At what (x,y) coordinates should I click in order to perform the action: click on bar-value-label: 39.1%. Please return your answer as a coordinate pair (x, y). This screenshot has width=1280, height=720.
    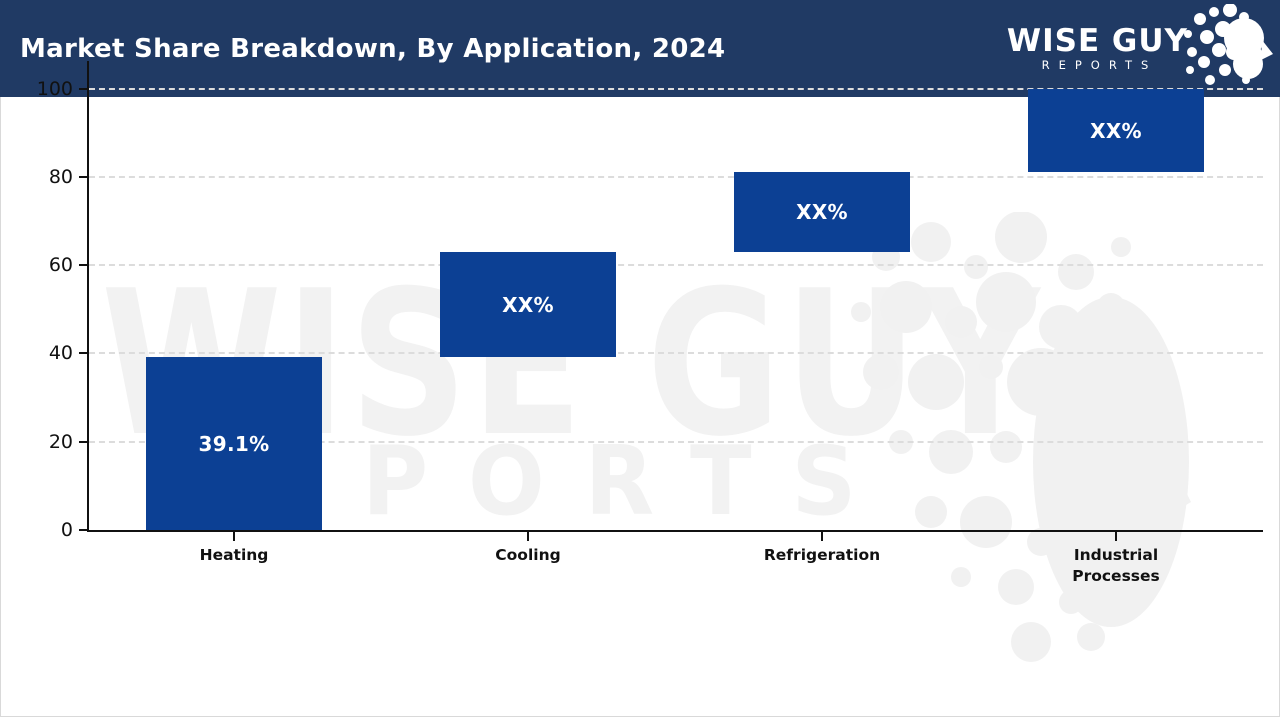
    Looking at the image, I should click on (234, 443).